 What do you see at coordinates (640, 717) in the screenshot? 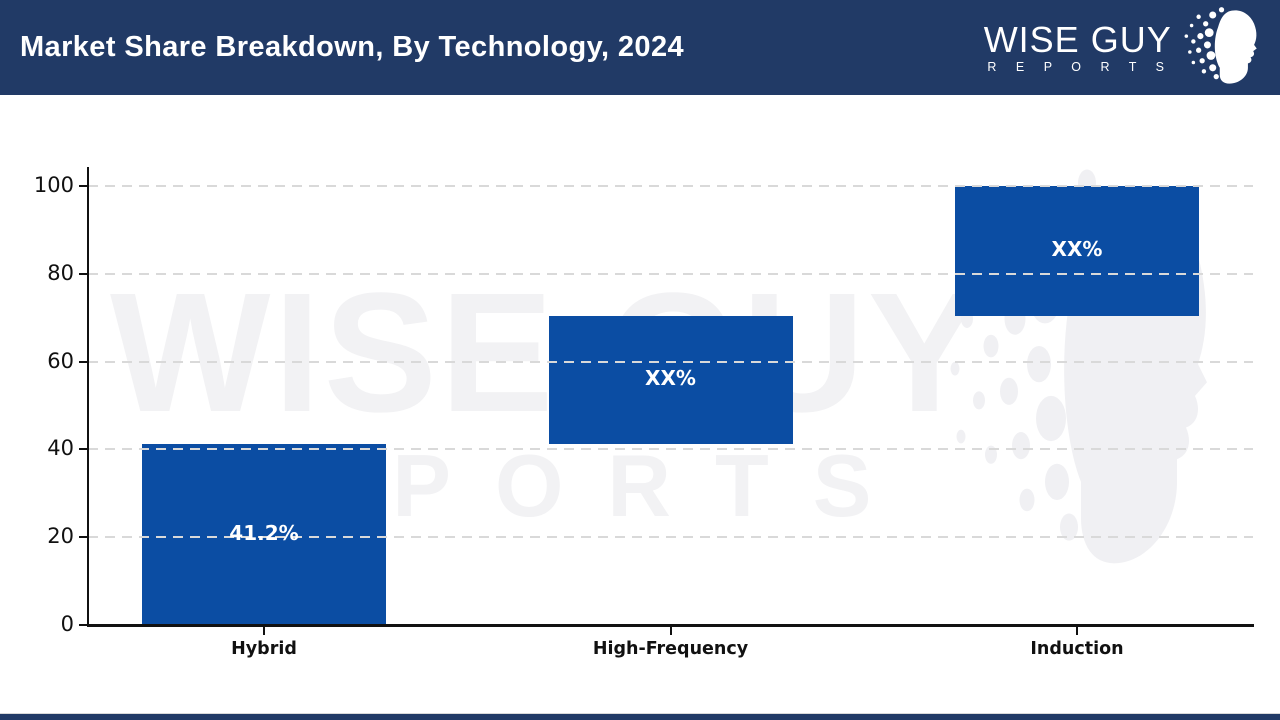
I see `footer-bar` at bounding box center [640, 717].